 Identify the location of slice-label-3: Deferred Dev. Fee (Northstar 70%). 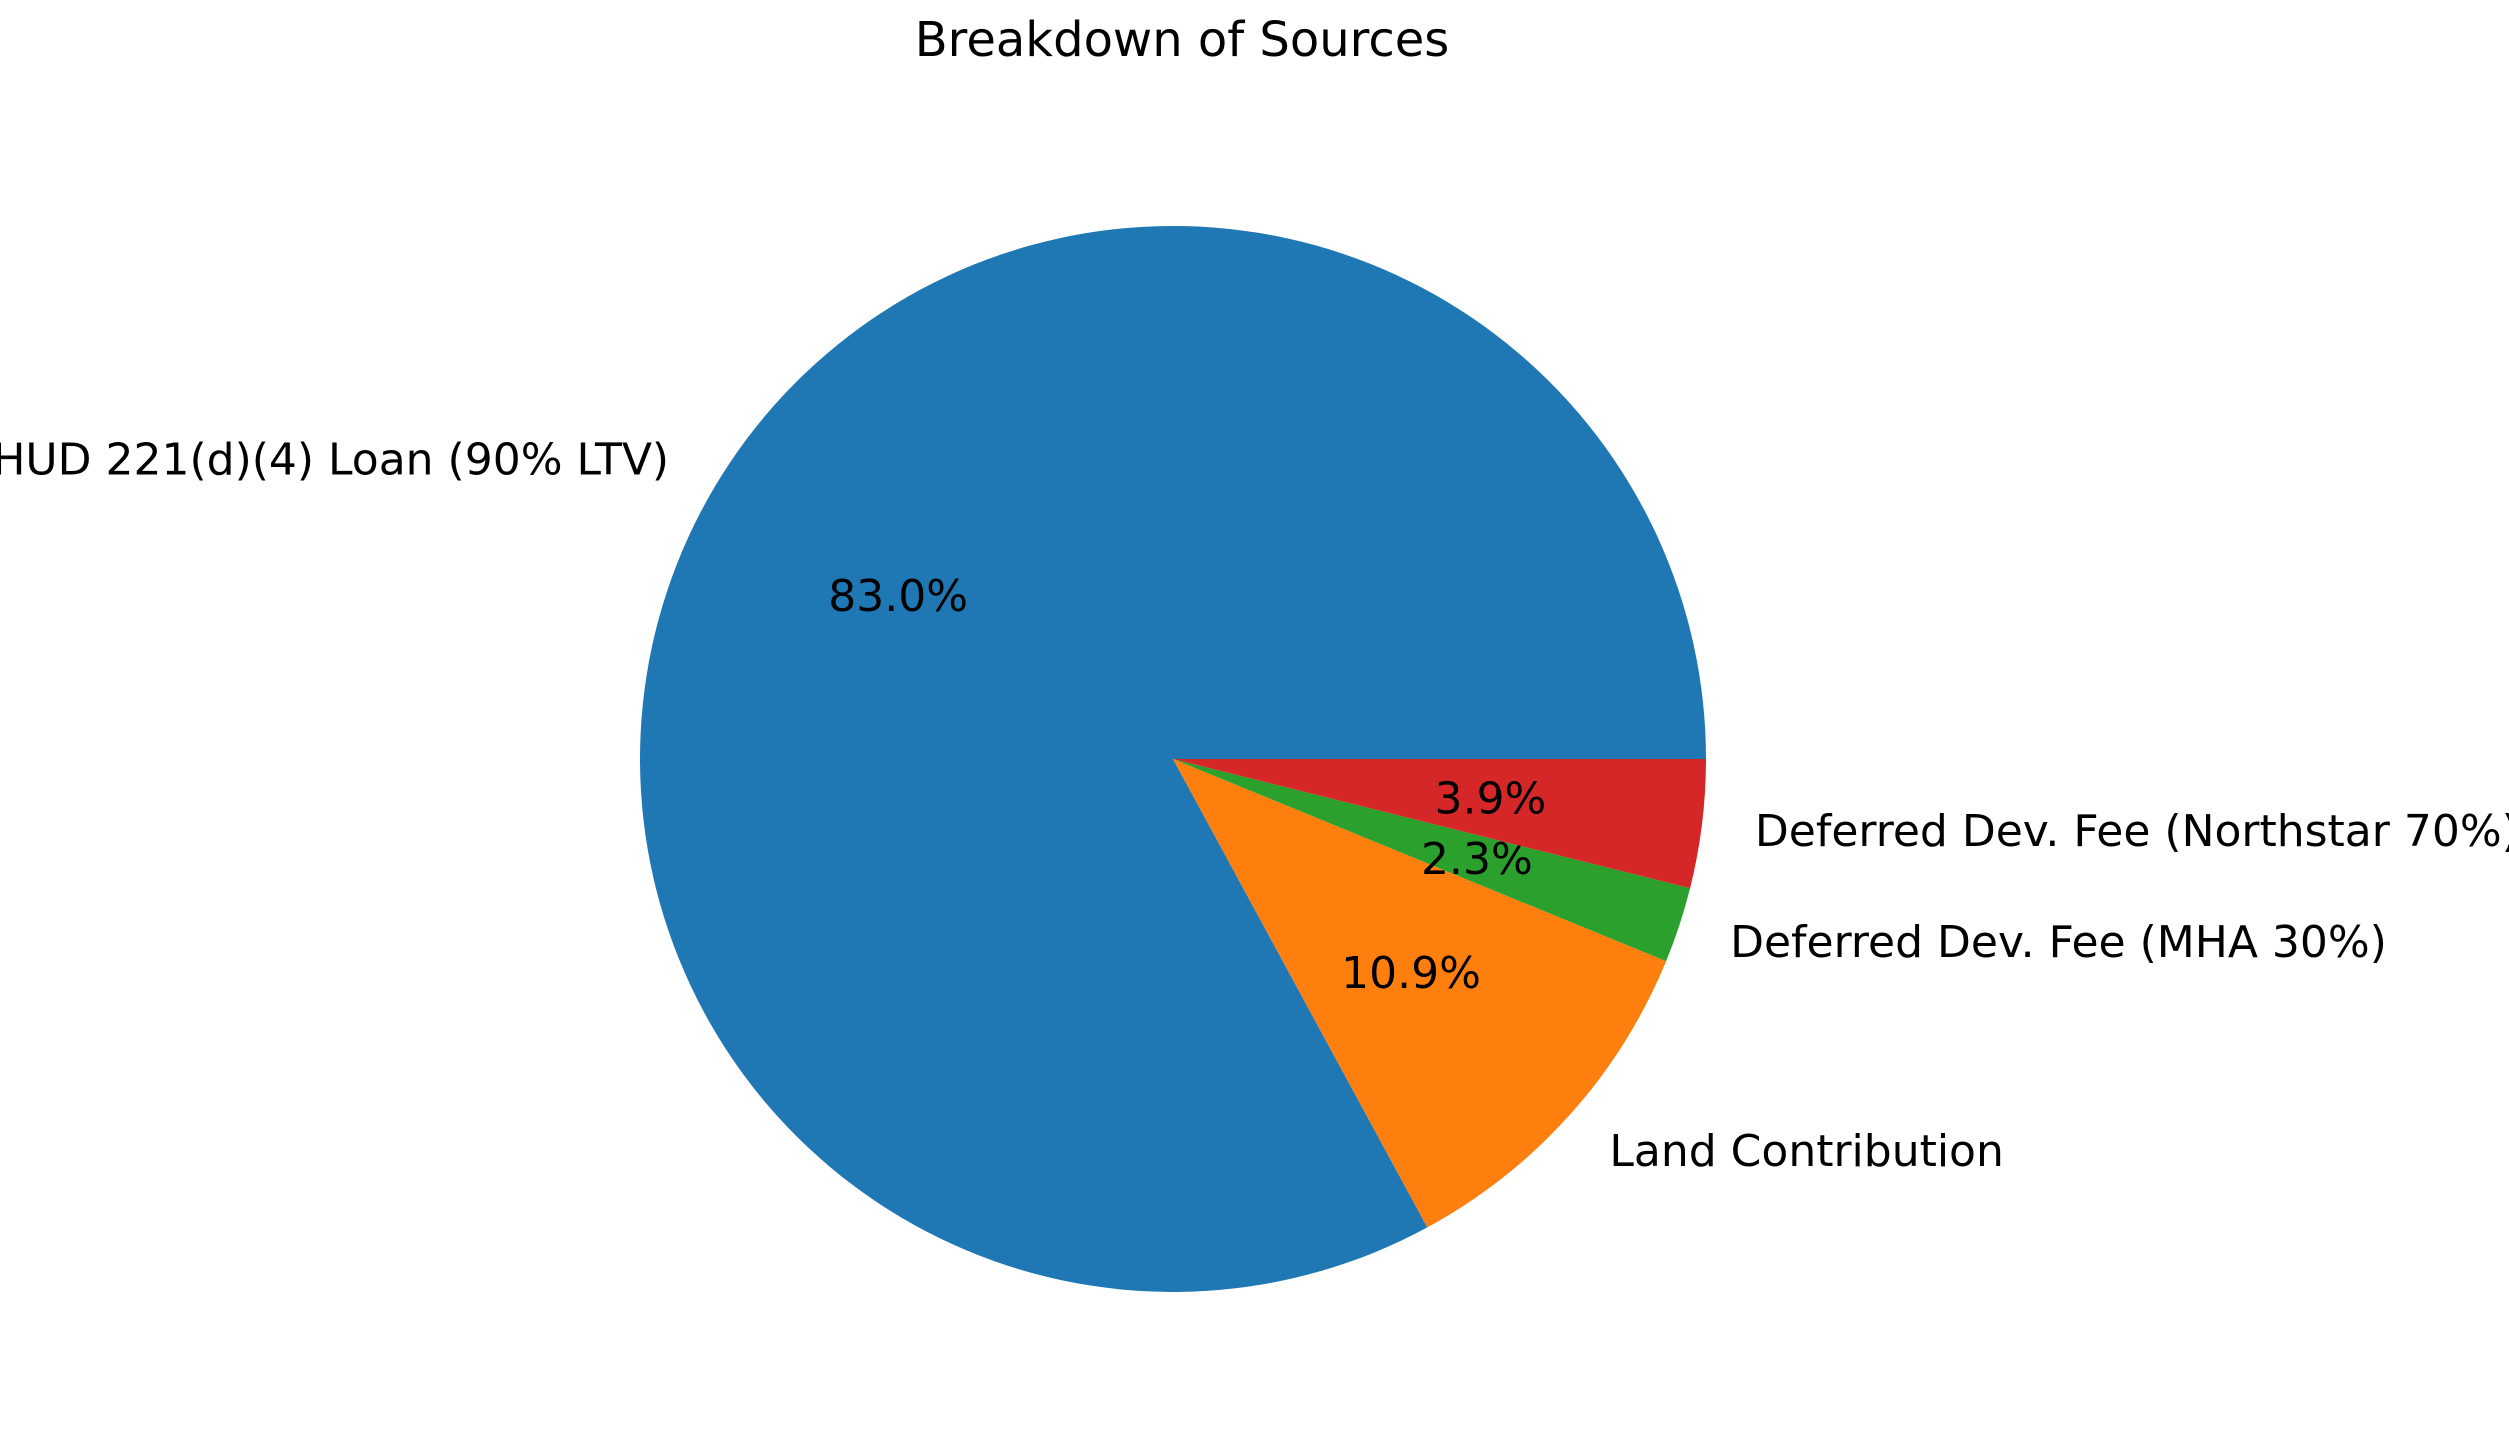
(2132, 831).